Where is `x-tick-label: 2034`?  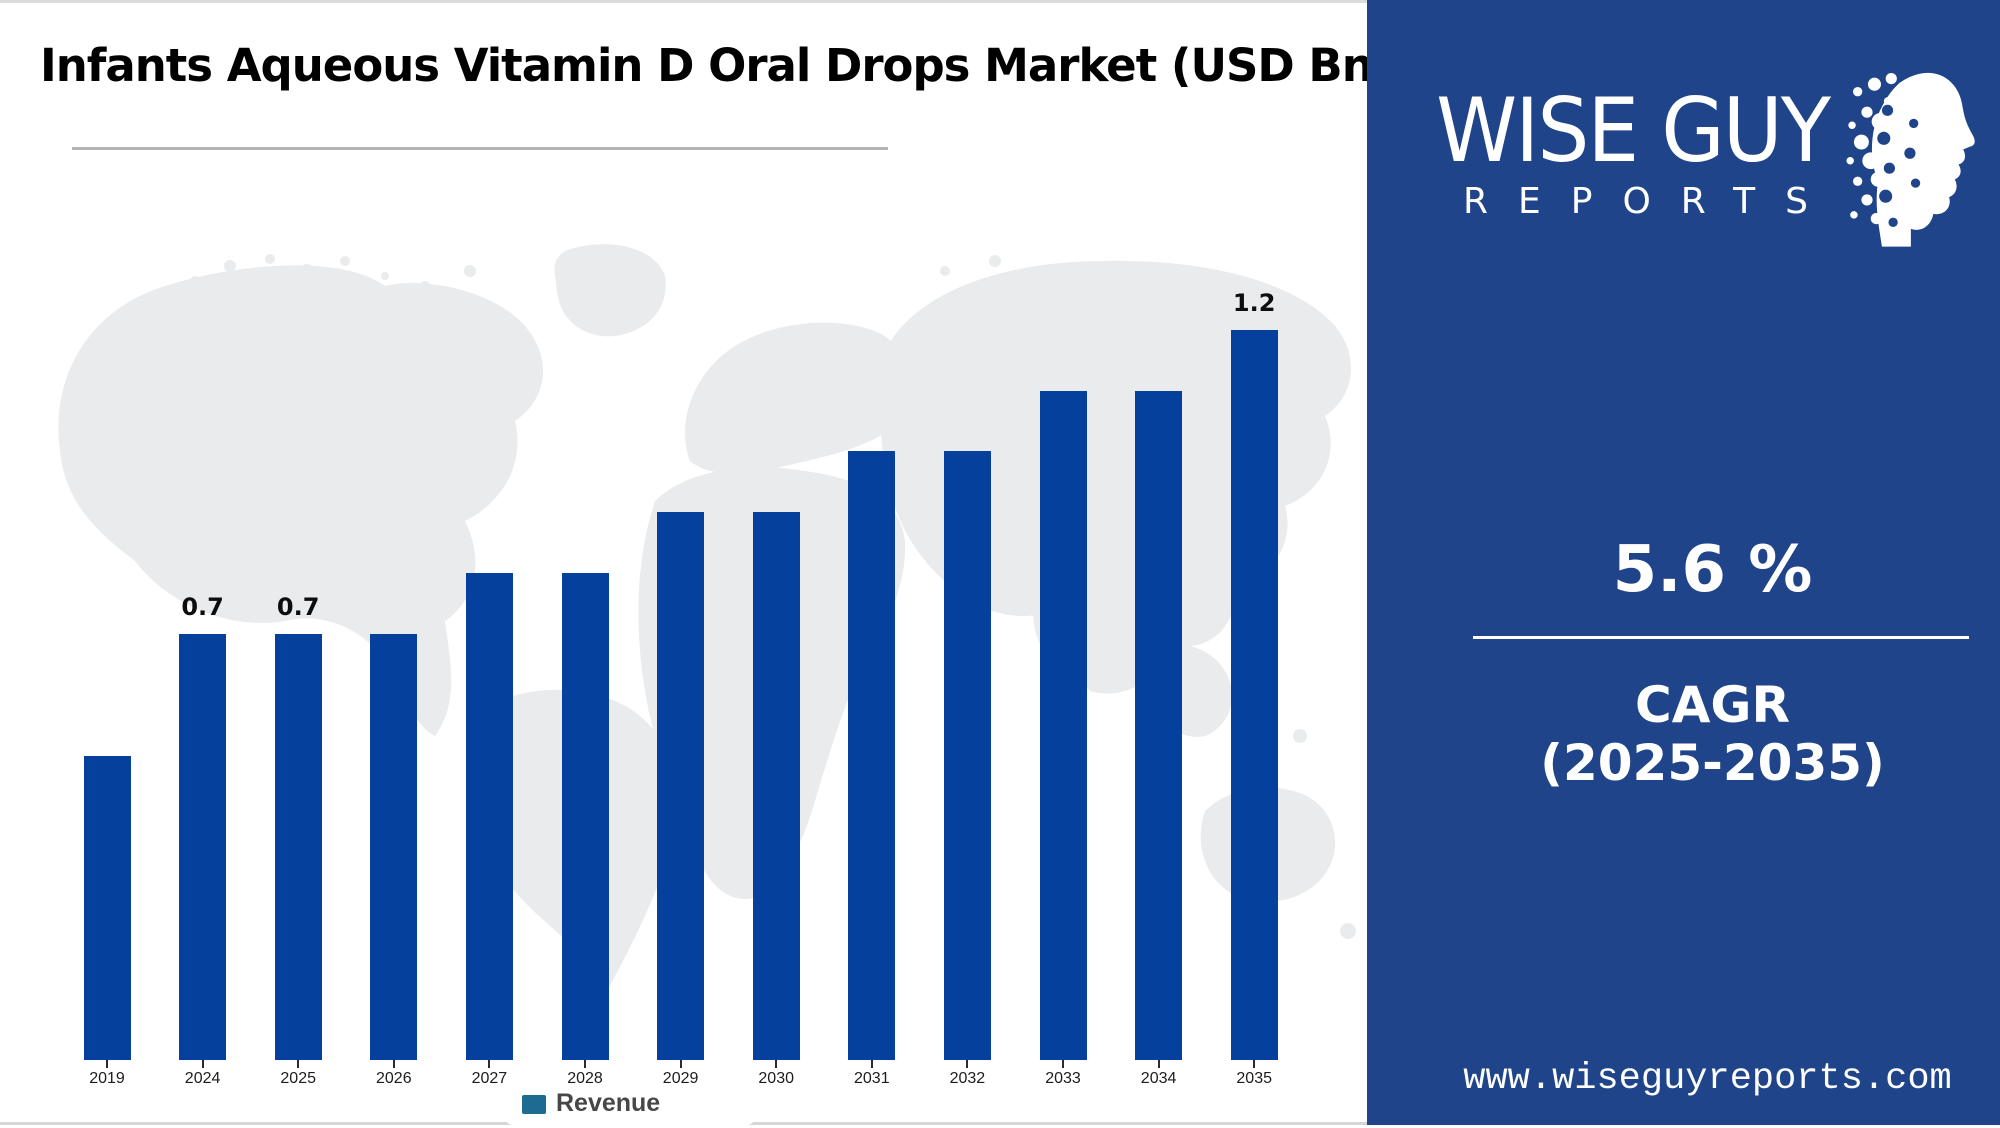 x-tick-label: 2034 is located at coordinates (1158, 1078).